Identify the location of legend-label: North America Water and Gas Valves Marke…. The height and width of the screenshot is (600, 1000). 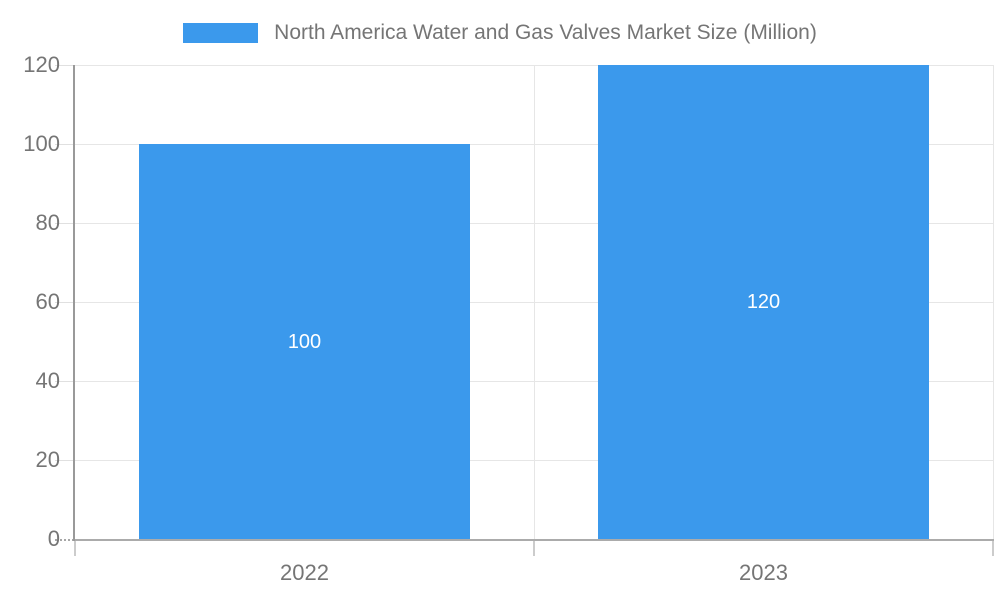
(545, 32).